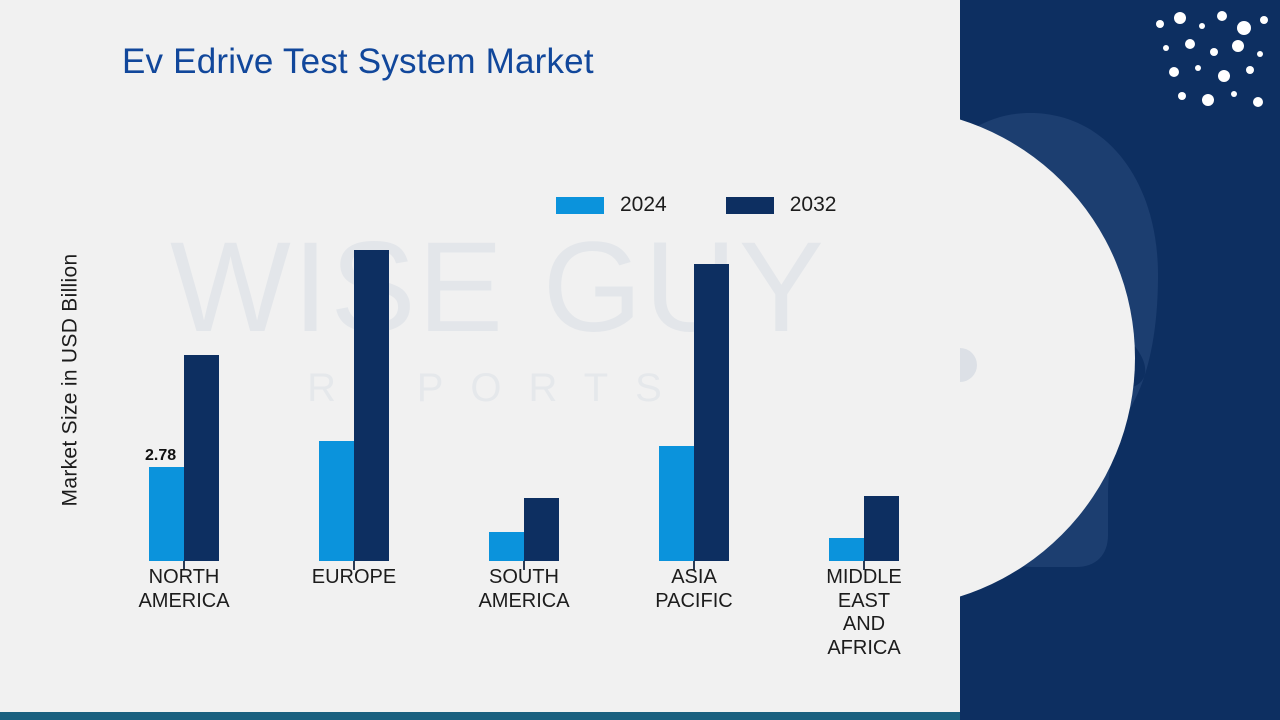  Describe the element at coordinates (358, 61) in the screenshot. I see `page-title: Ev Edrive Test System Market` at that location.